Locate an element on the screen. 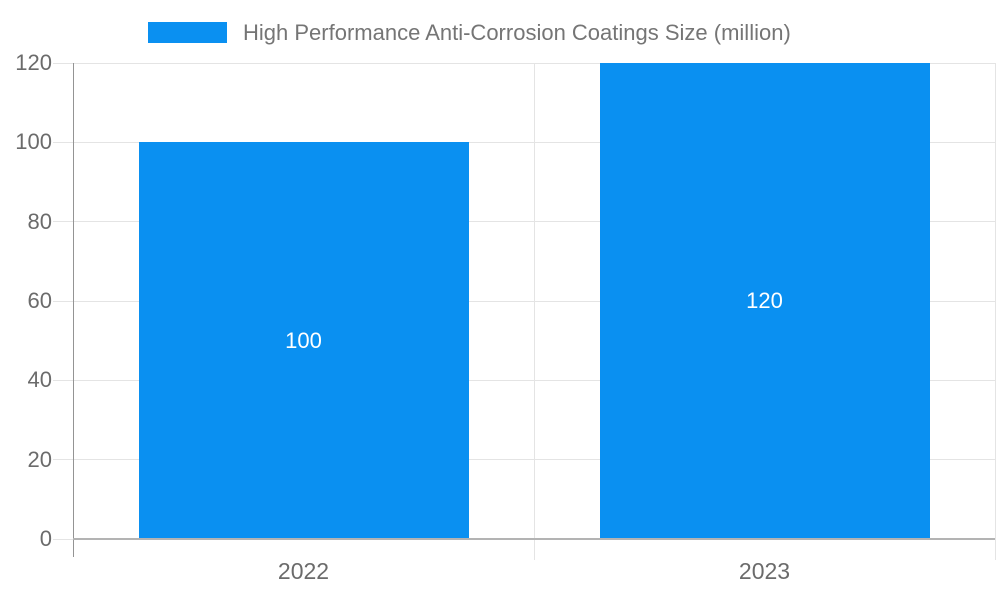  x-axis-tick-label: 2023 is located at coordinates (764, 571).